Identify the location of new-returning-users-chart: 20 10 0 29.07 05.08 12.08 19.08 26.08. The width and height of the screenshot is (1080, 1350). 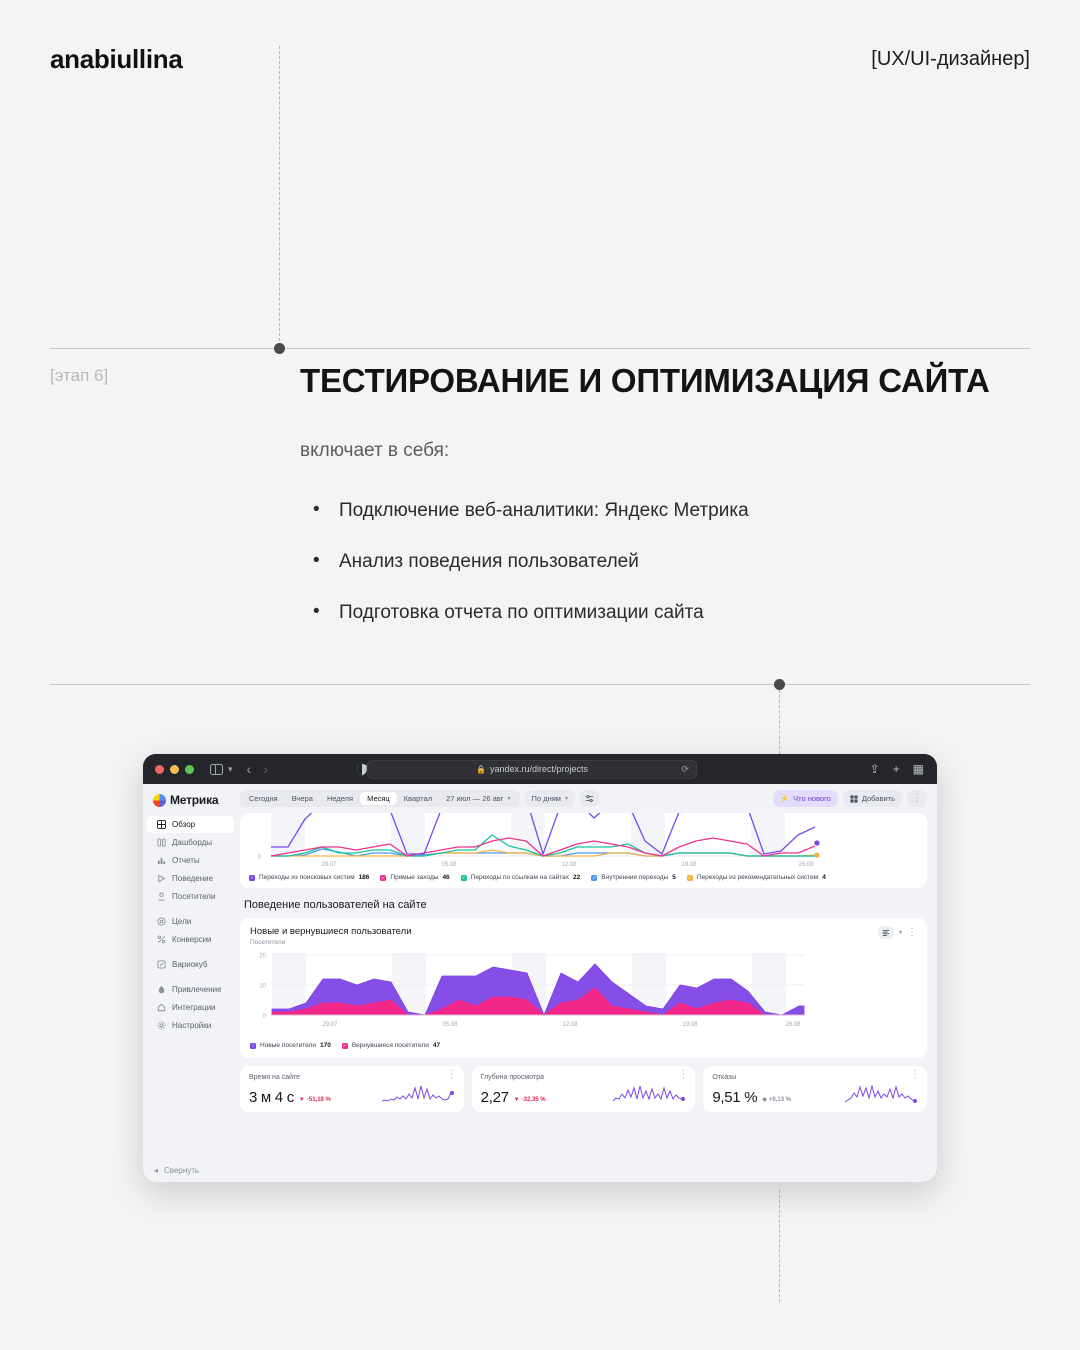
(530, 996).